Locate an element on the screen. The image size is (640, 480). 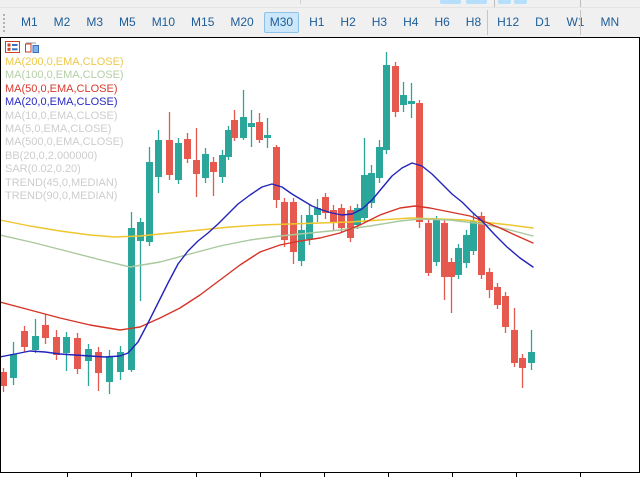
timeframe-button-m10: M10 is located at coordinates (163, 22).